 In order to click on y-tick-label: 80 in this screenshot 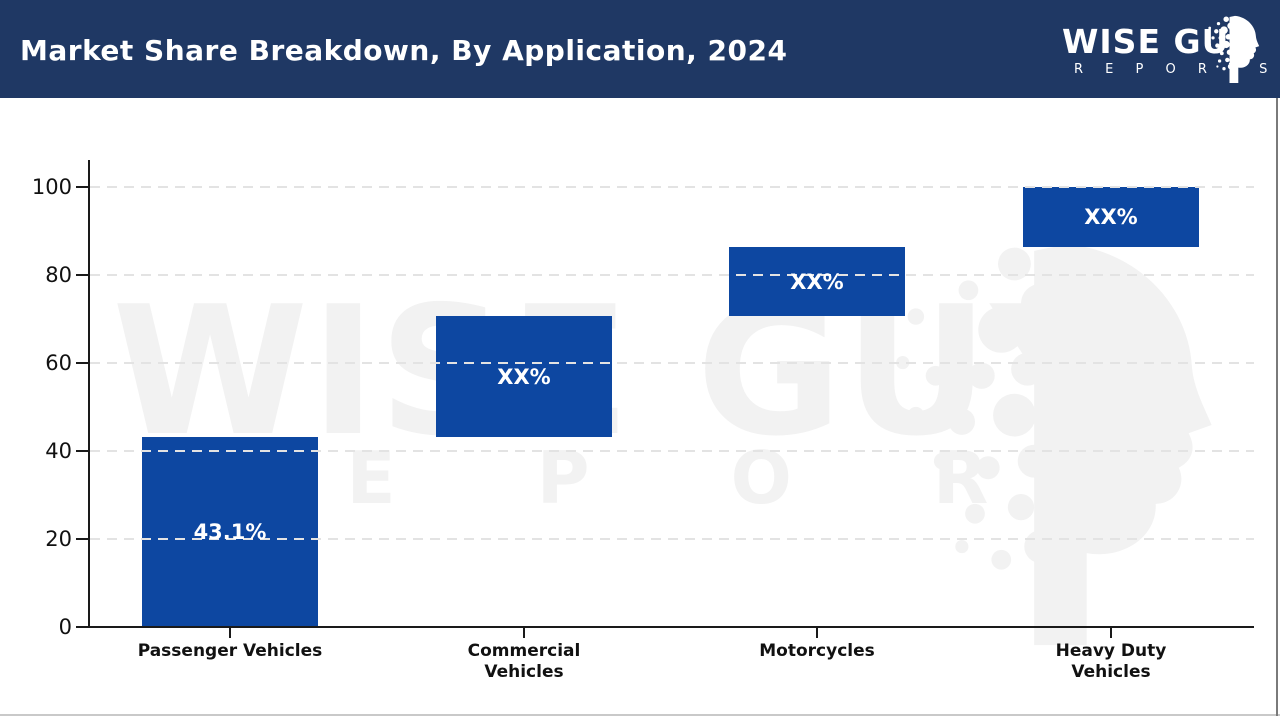, I will do `click(58, 275)`.